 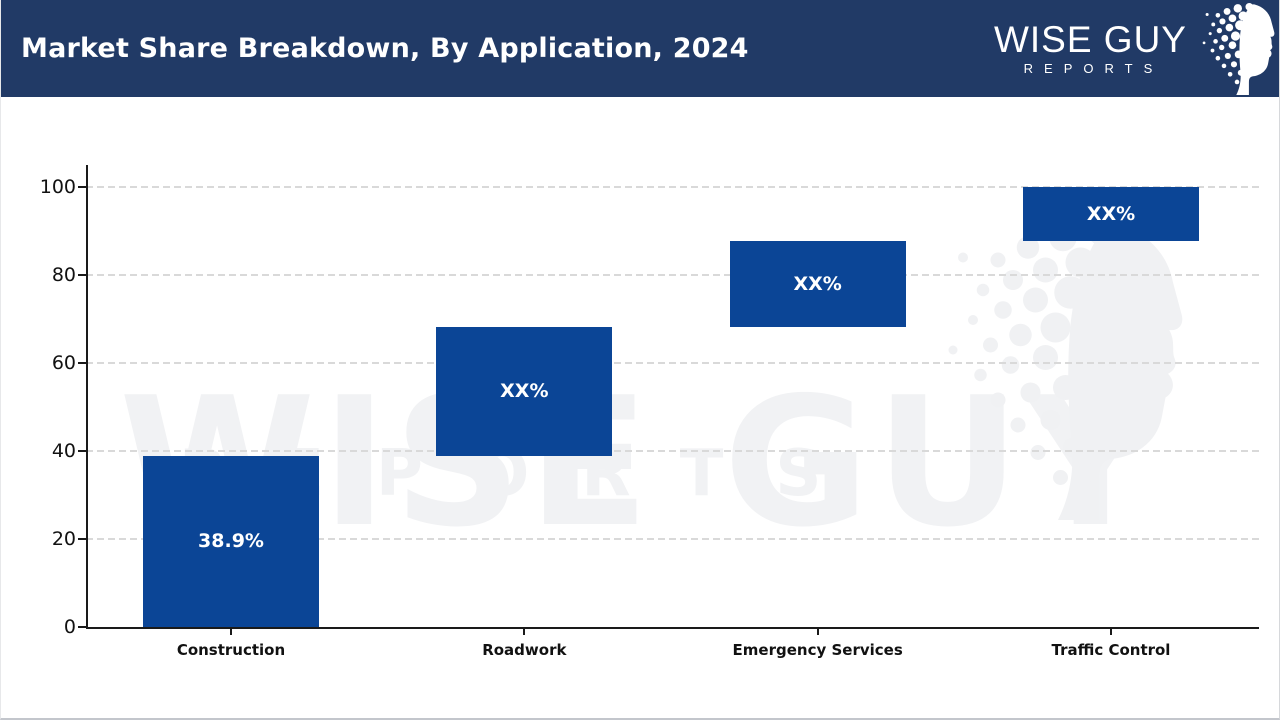 I want to click on brand-logo: WISE GUY REPORTS, so click(x=1134, y=48).